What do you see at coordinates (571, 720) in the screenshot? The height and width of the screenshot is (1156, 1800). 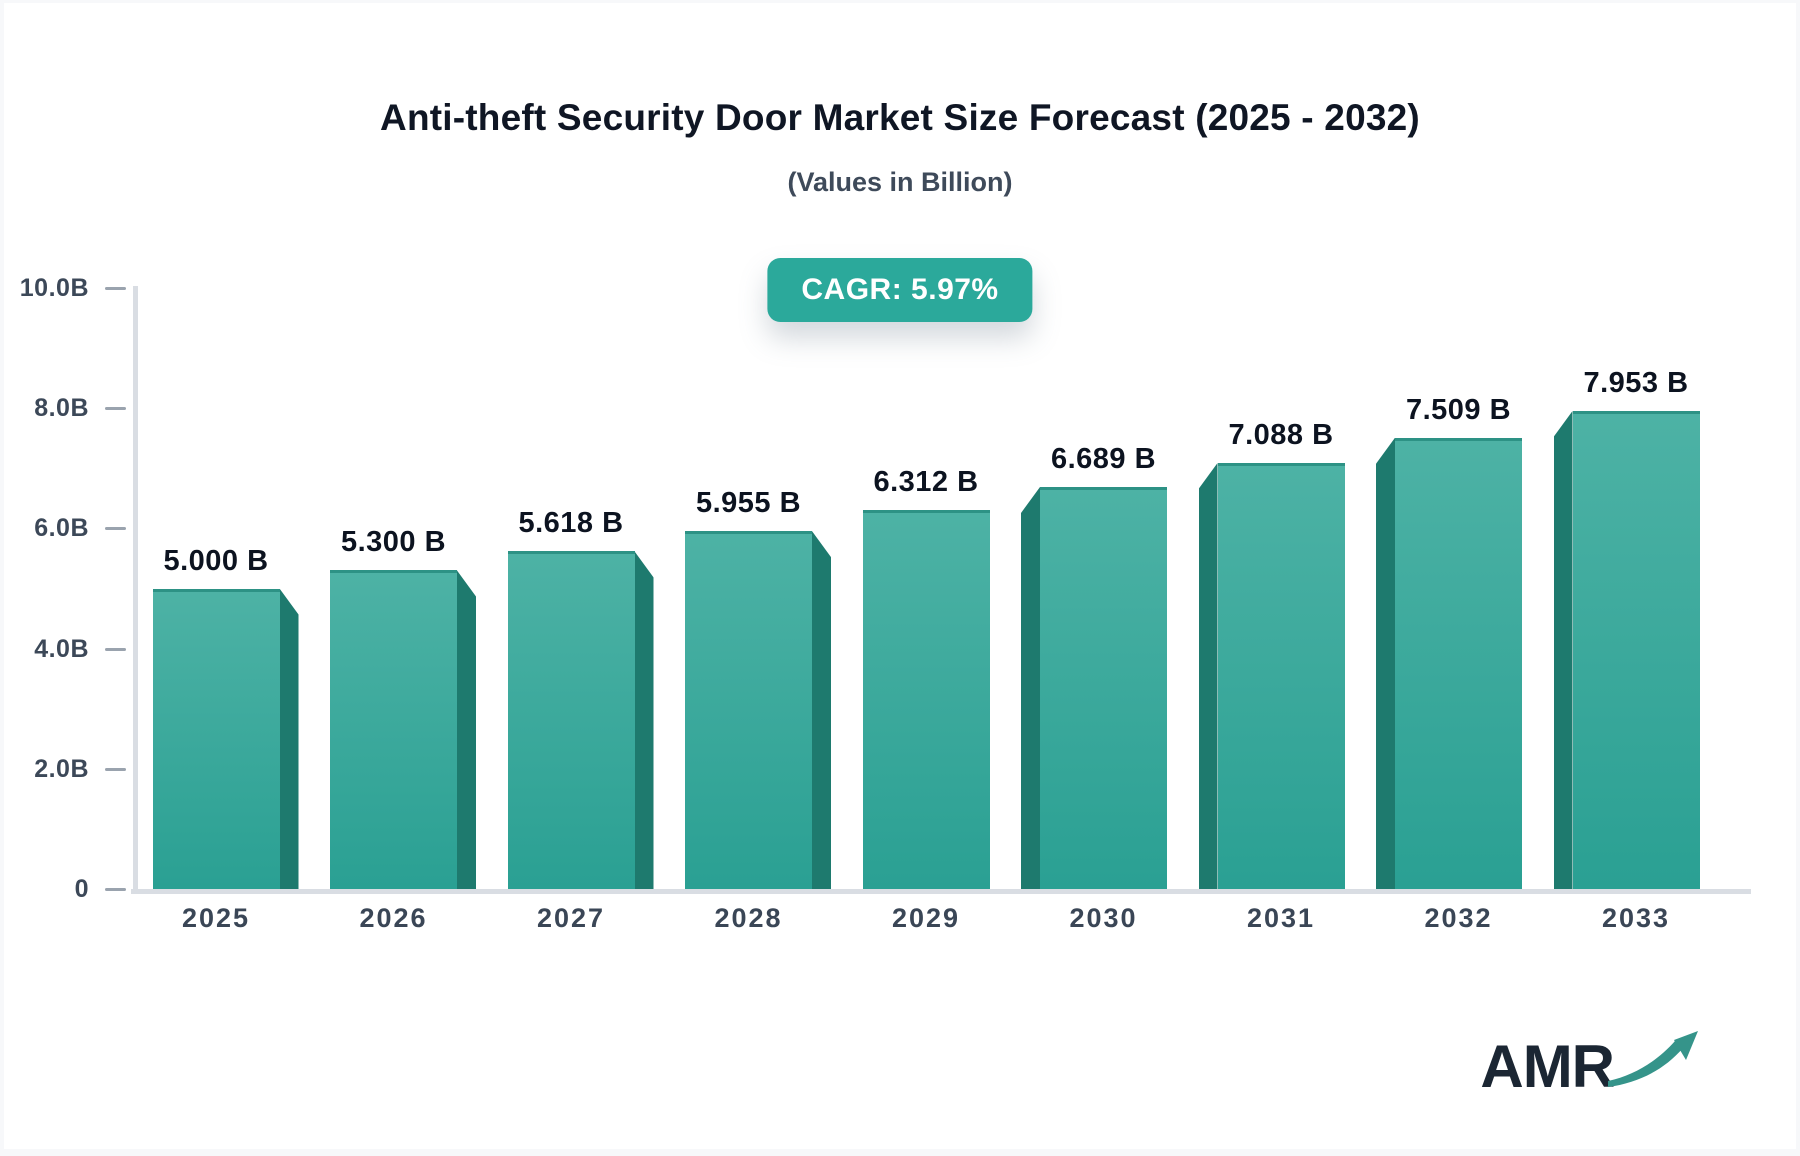 I see `bar-2027` at bounding box center [571, 720].